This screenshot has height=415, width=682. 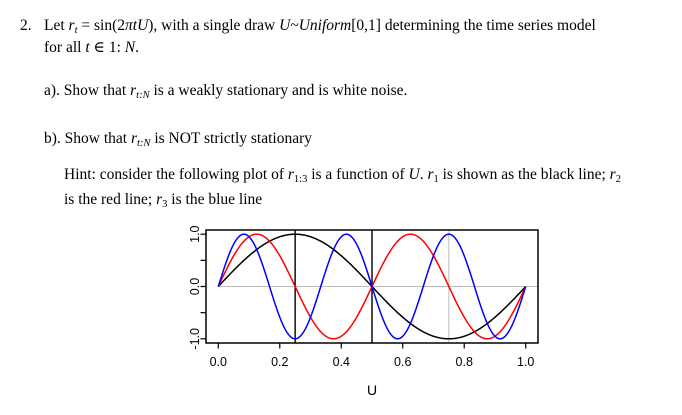 What do you see at coordinates (107, 47) in the screenshot?
I see `text-segment: ∈ 1:` at bounding box center [107, 47].